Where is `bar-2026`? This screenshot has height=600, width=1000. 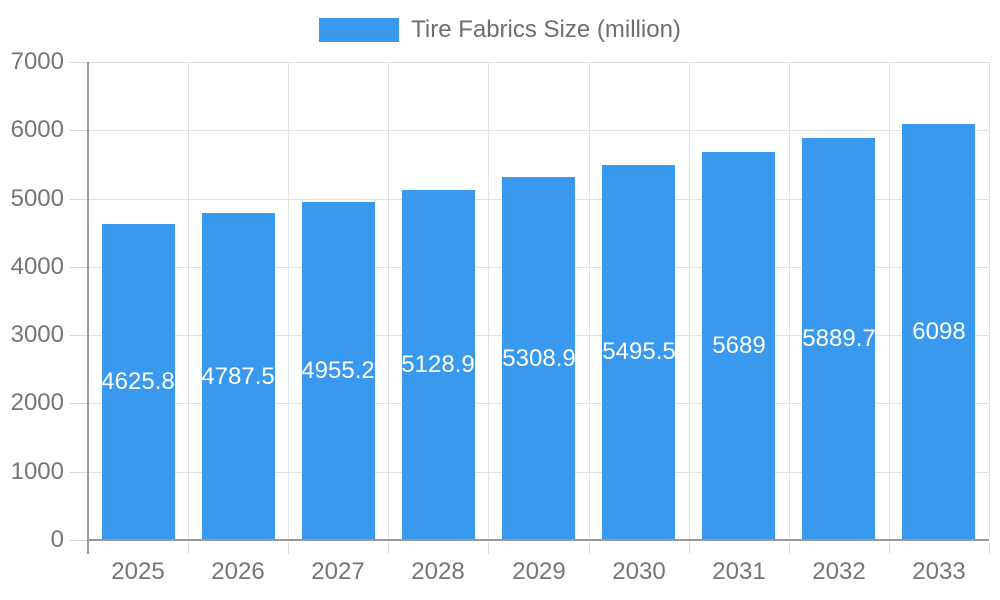
bar-2026 is located at coordinates (238, 376).